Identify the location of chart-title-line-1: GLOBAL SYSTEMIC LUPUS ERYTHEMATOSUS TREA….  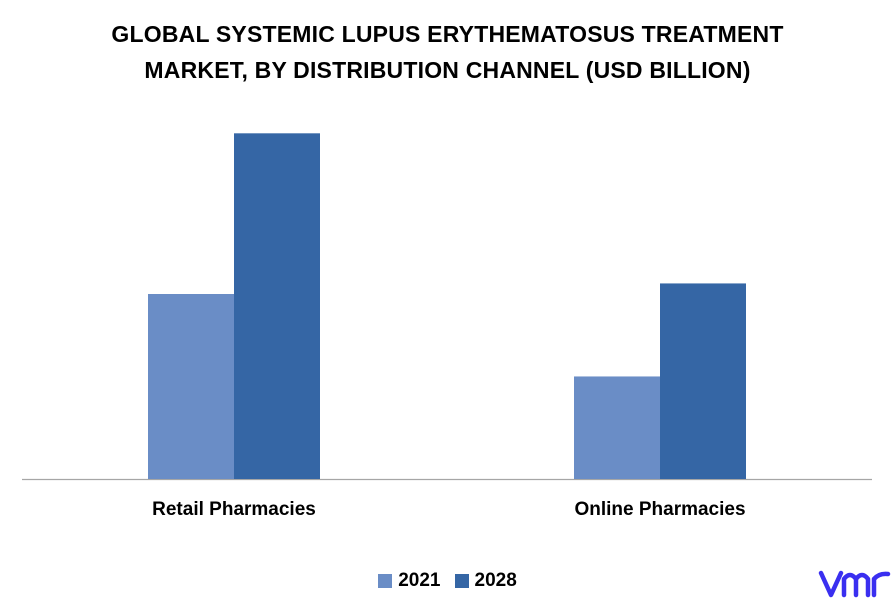
(447, 34).